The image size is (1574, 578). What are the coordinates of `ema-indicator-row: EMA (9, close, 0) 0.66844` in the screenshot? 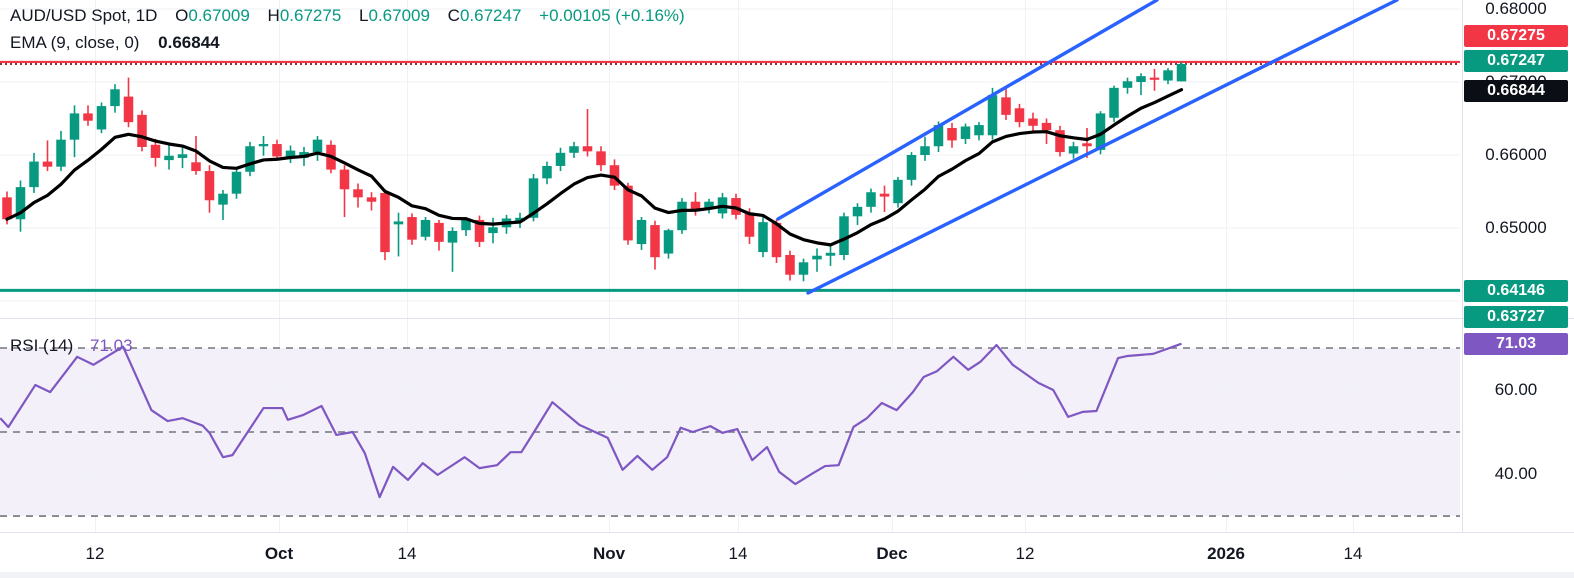 It's located at (115, 43).